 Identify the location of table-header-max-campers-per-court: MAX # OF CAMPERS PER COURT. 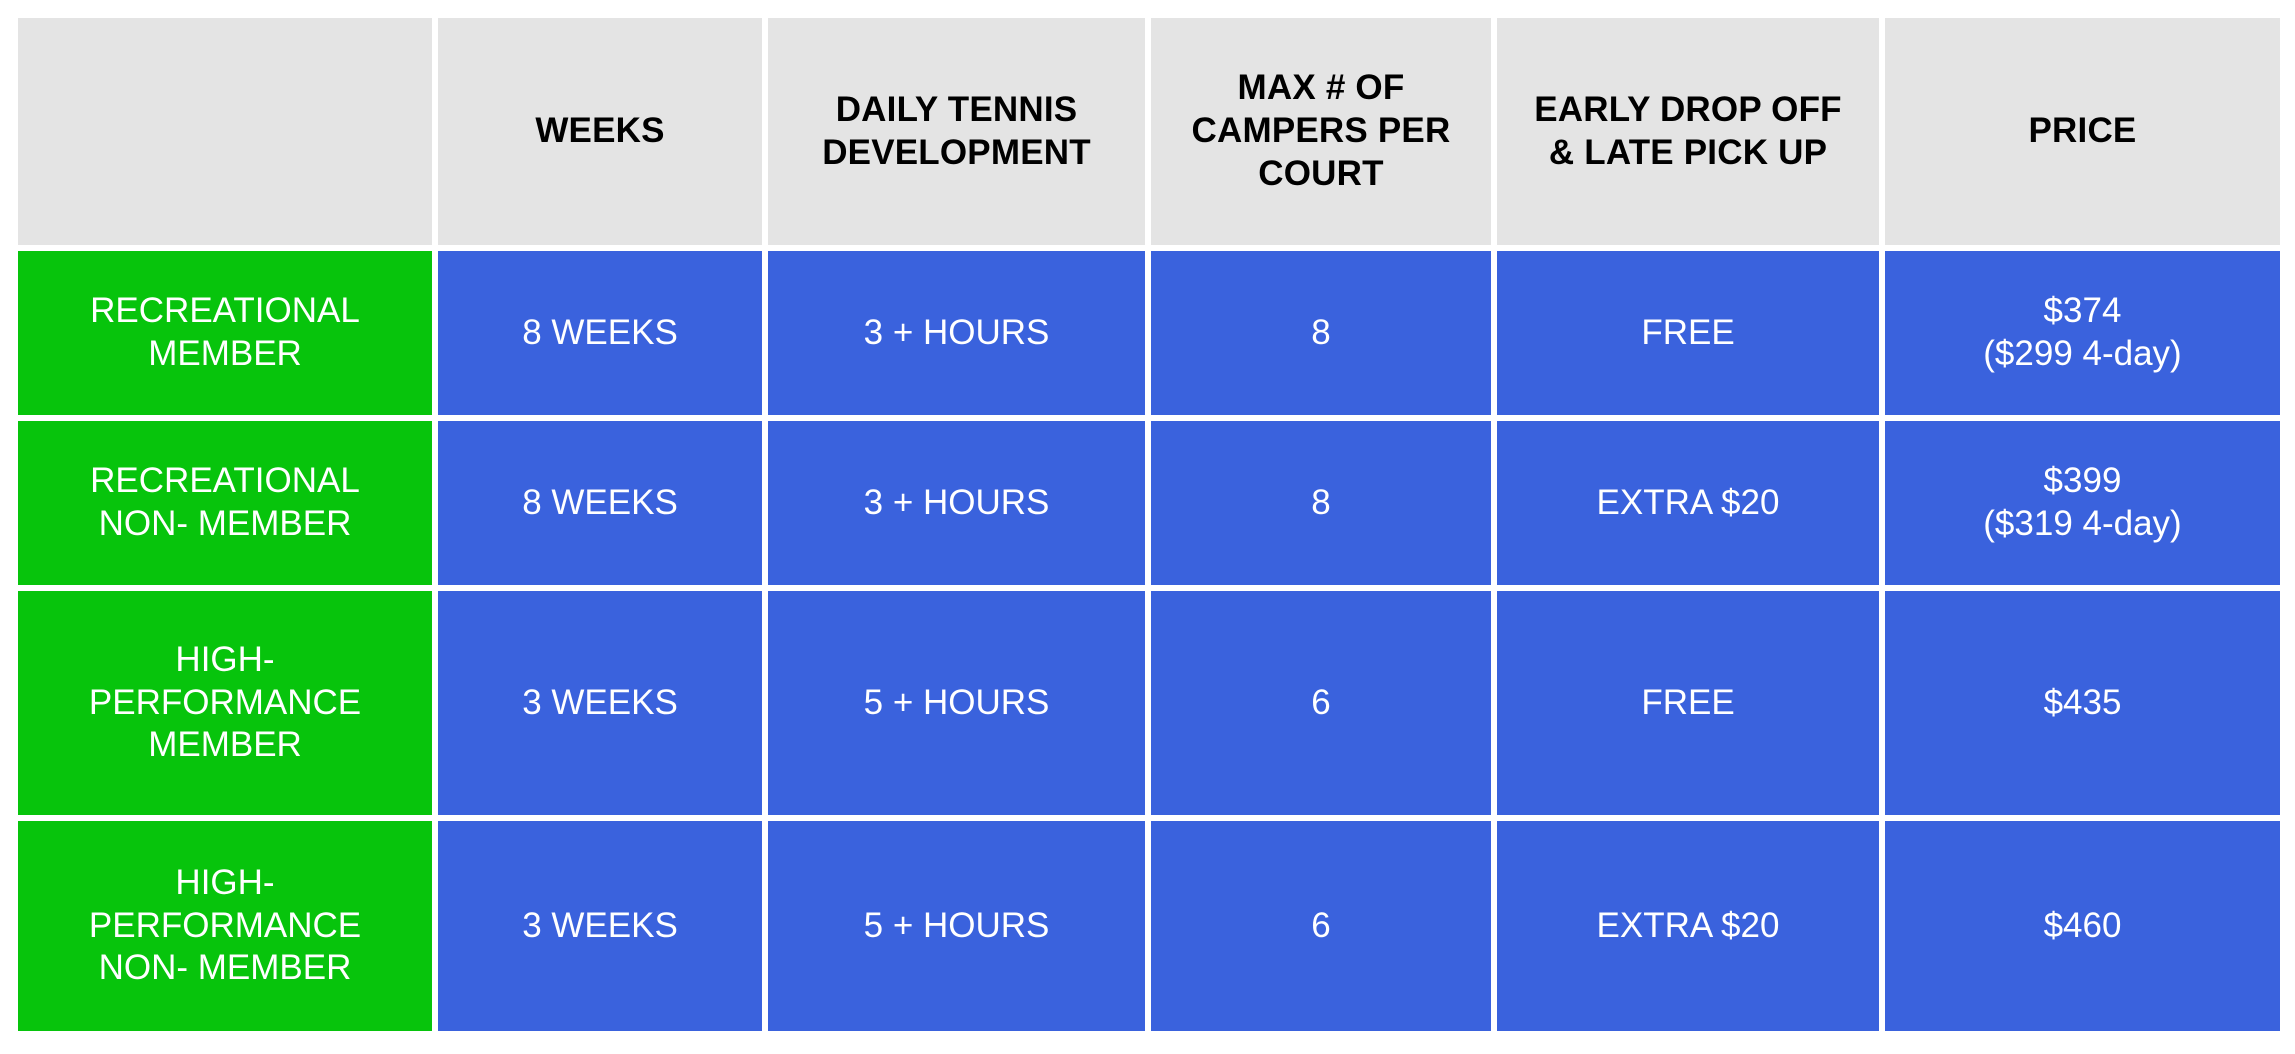
(1321, 131).